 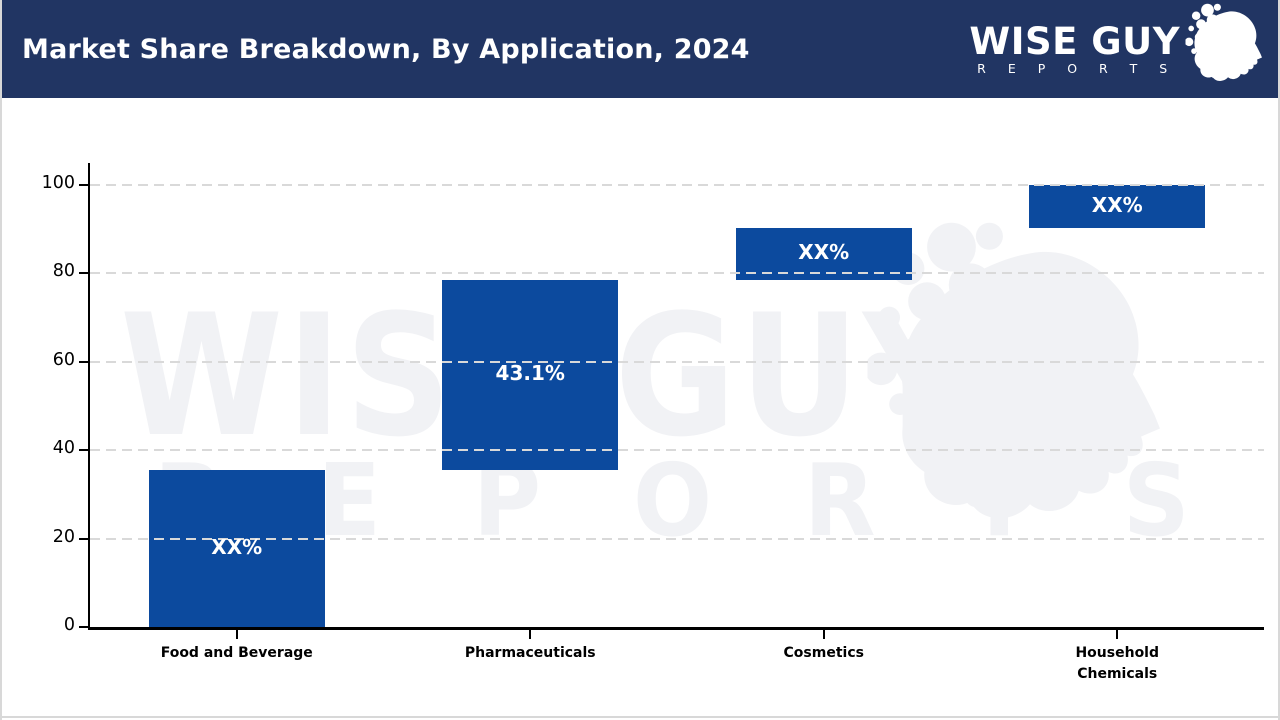 I want to click on category-label-line: Household, so click(x=1117, y=653).